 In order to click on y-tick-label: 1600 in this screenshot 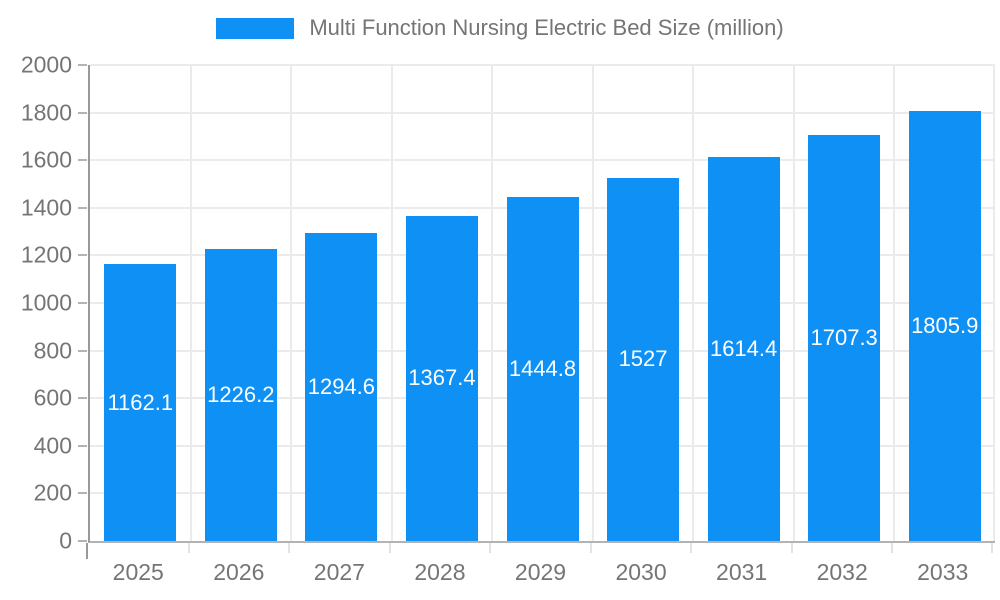, I will do `click(46, 159)`.